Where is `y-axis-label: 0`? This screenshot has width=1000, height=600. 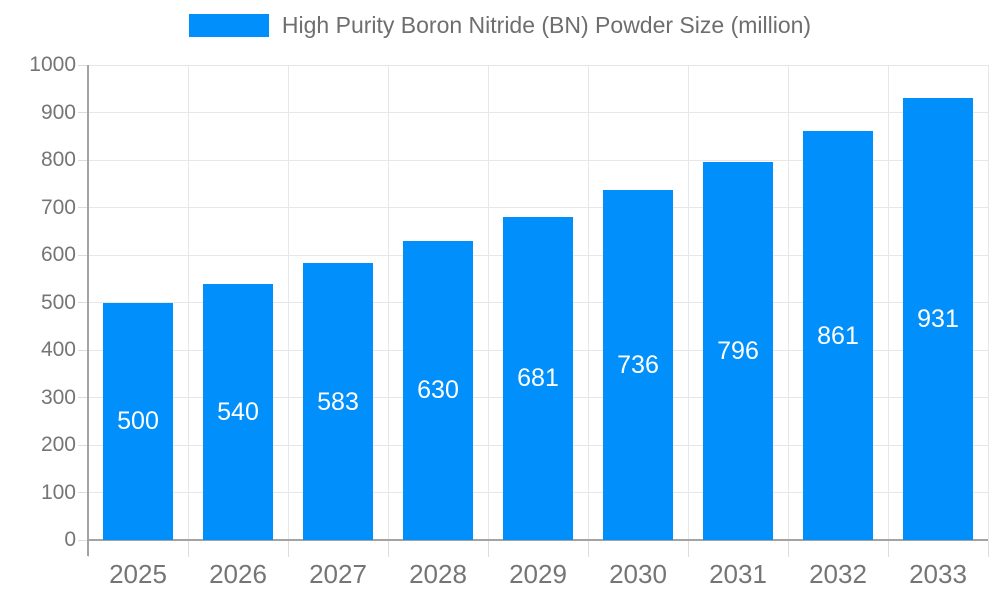
y-axis-label: 0 is located at coordinates (70, 539).